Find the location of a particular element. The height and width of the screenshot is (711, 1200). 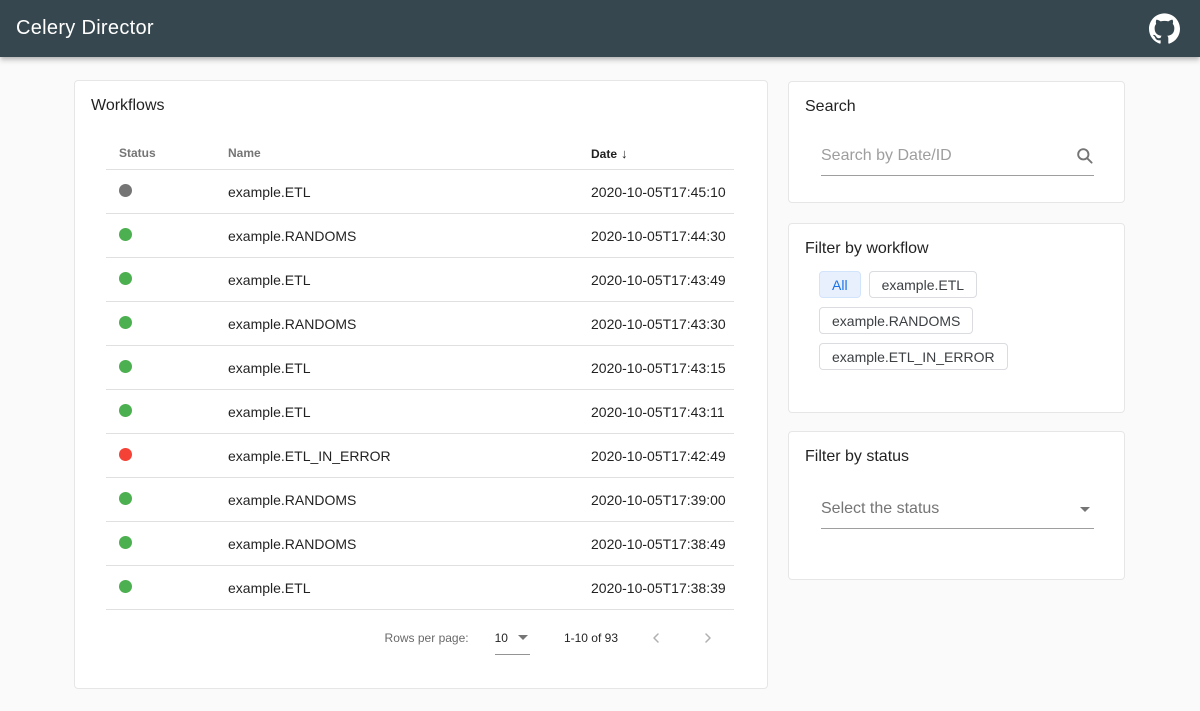

workflow-filter-chip: All is located at coordinates (840, 284).